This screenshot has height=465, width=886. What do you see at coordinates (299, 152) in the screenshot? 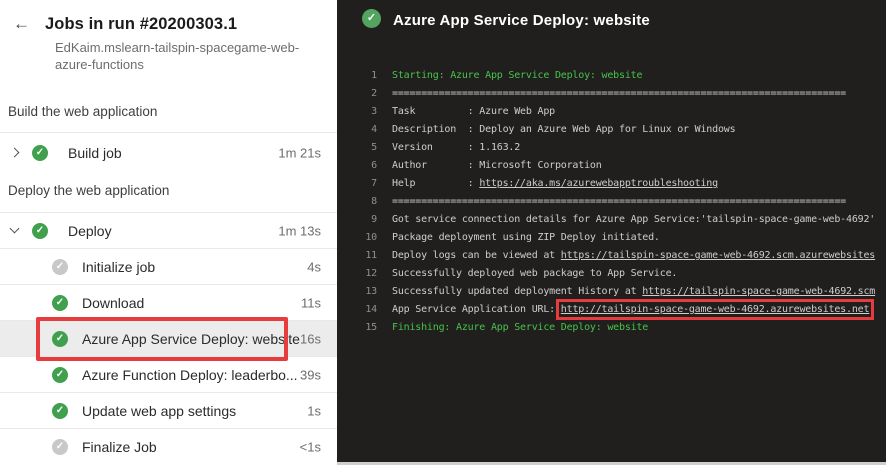
I see `job-duration: 1m 21s` at bounding box center [299, 152].